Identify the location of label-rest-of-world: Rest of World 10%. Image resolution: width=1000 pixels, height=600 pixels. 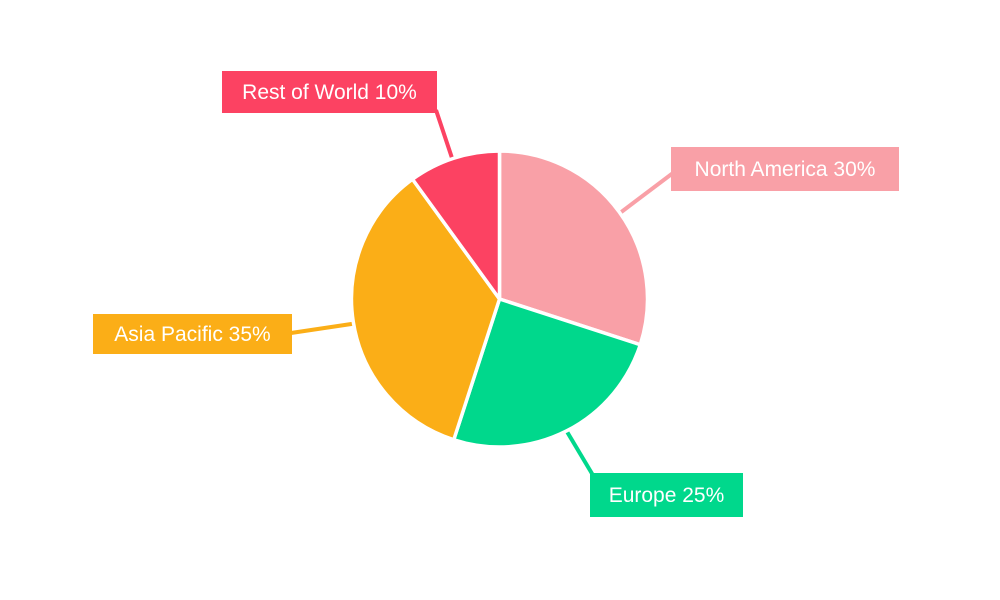
(329, 92).